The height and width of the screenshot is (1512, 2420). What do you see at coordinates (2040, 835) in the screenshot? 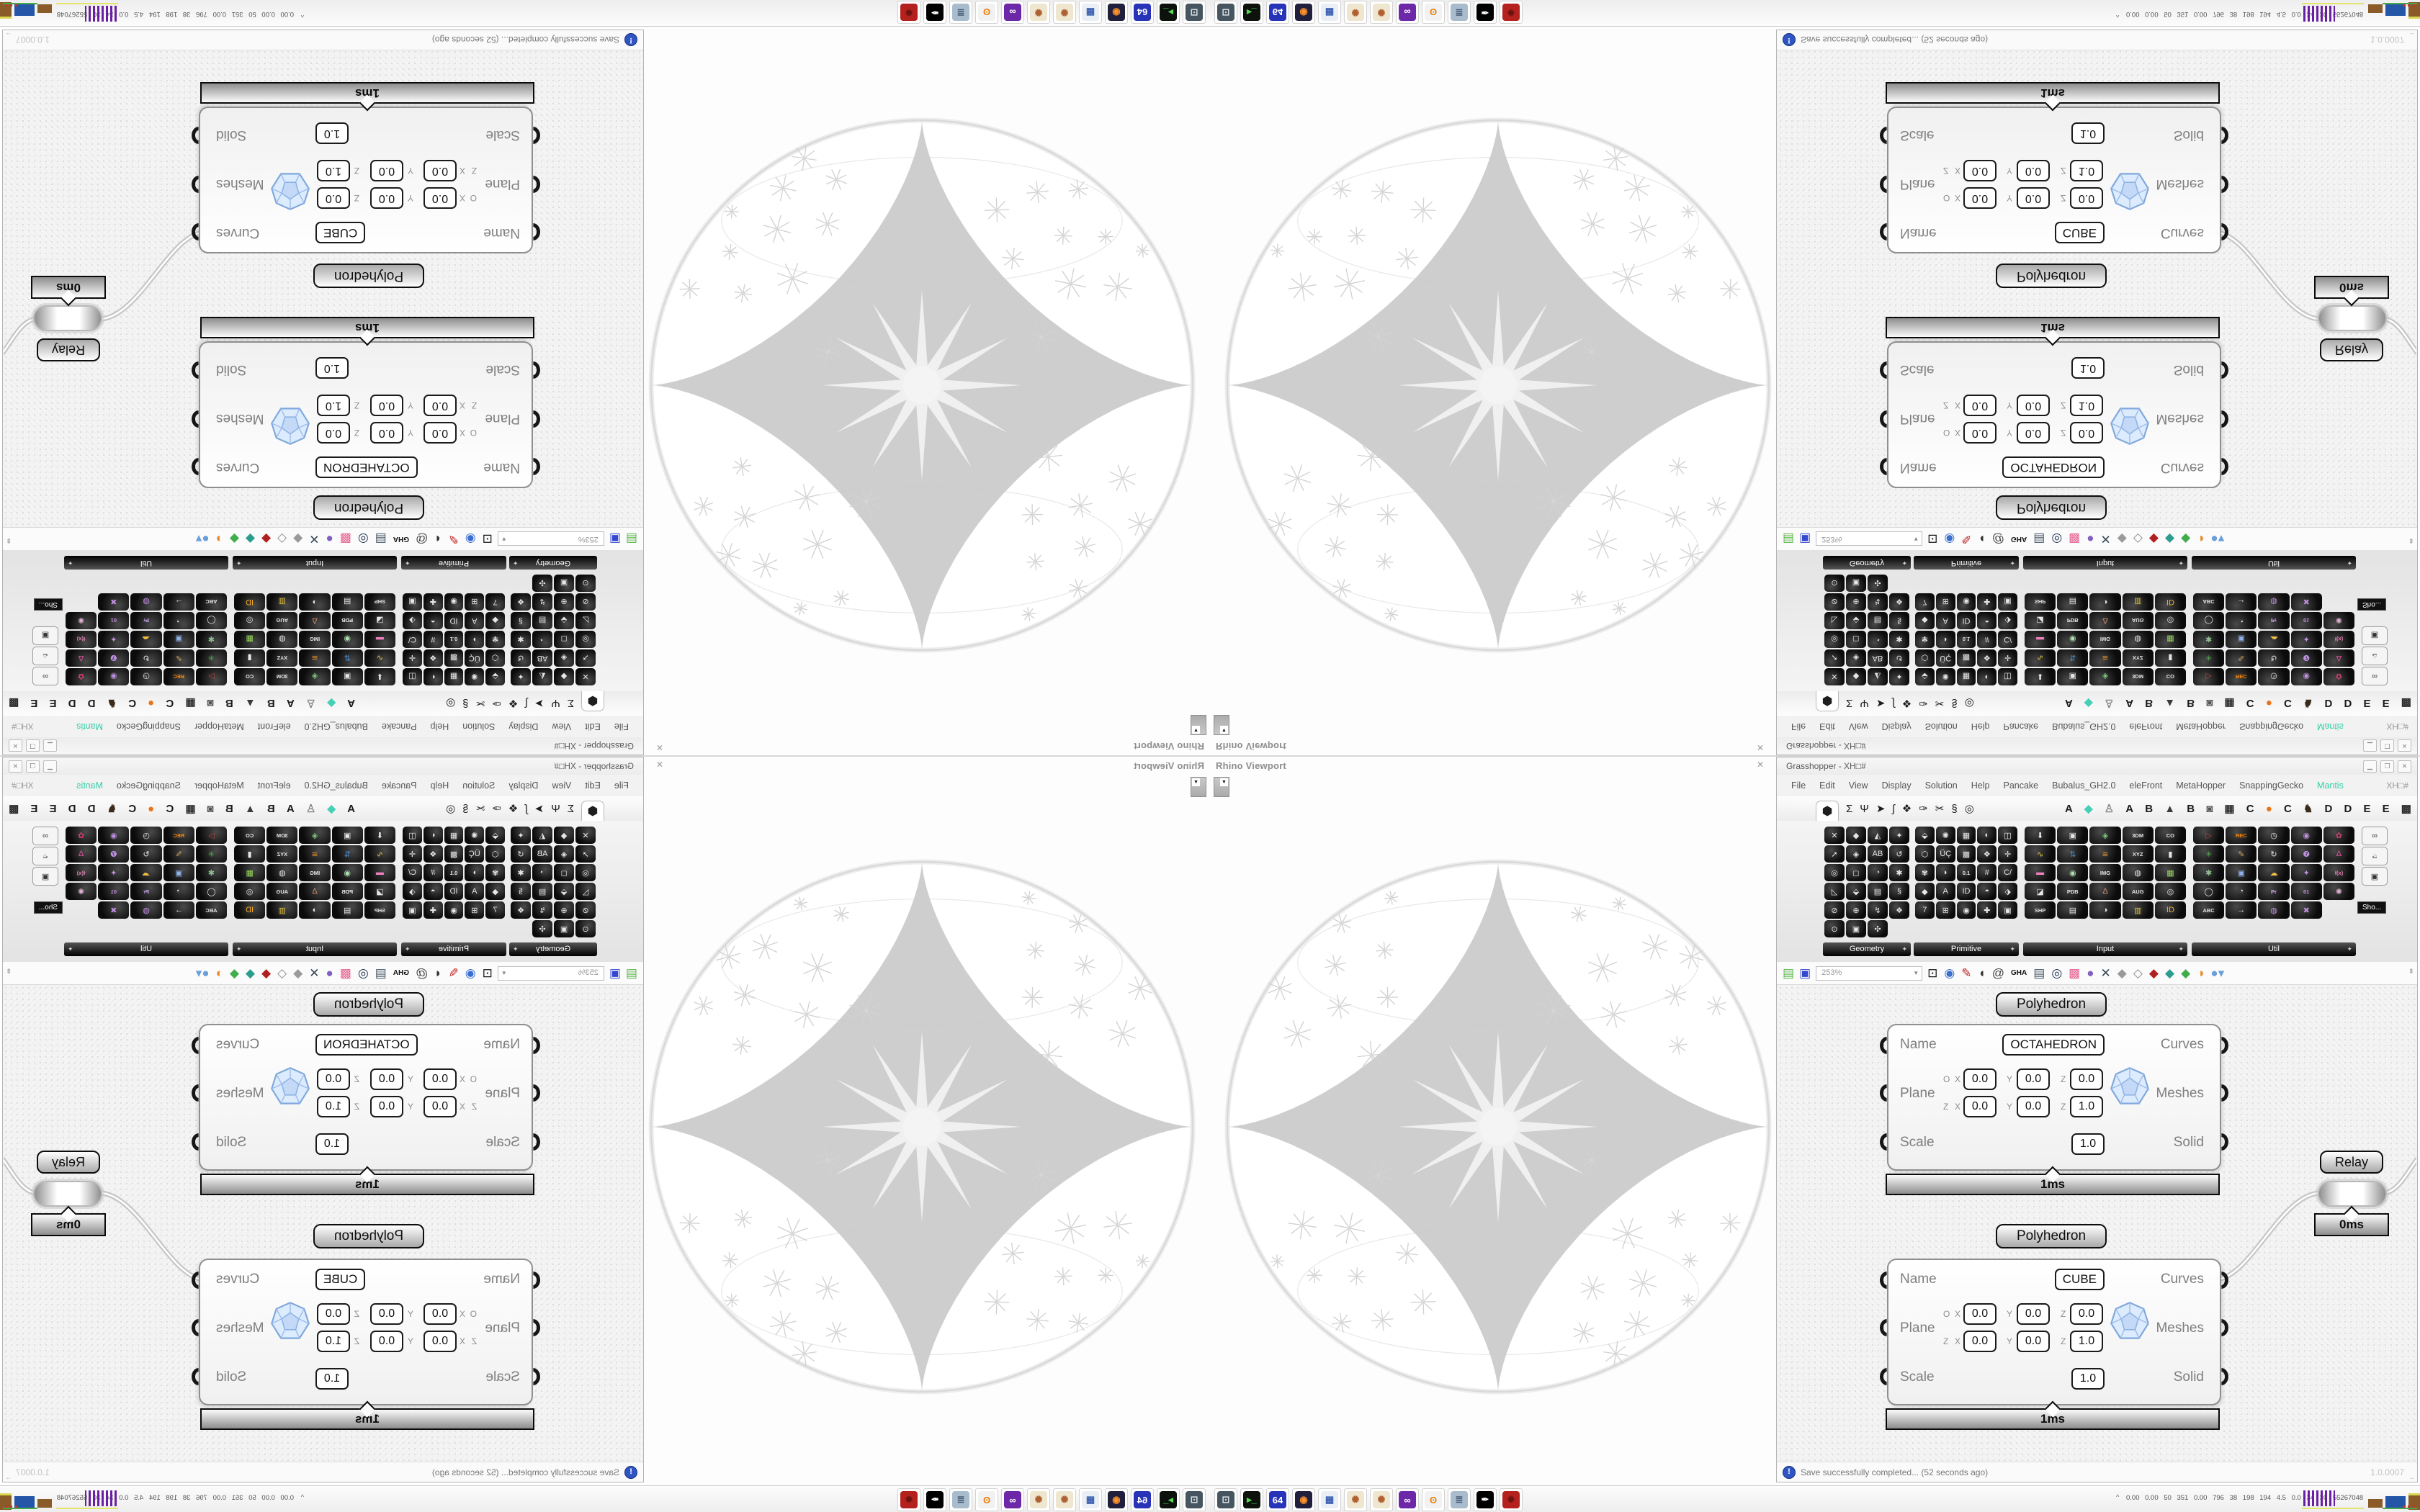
I see `component-icon: ⬇` at bounding box center [2040, 835].